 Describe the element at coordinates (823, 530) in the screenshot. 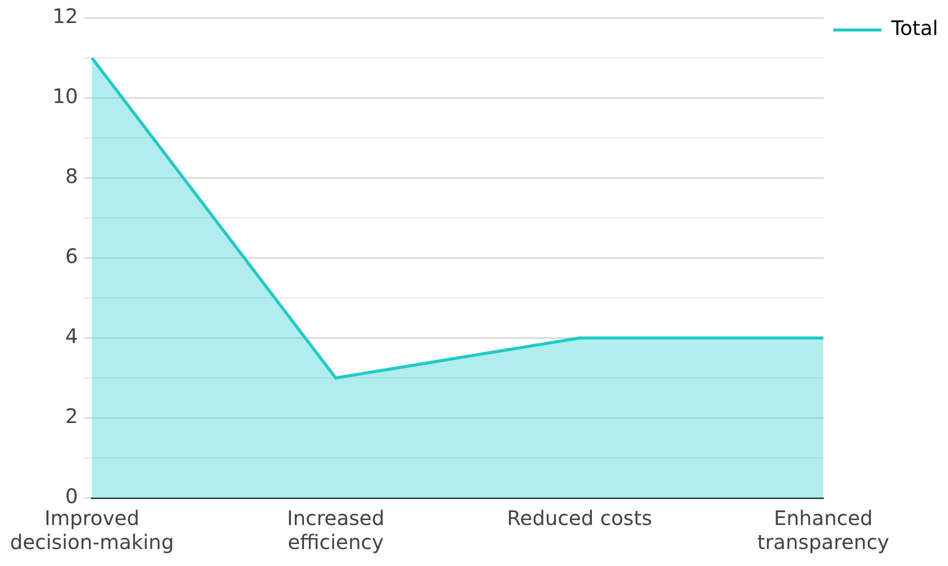

I see `x-tick-label: Enhanced transparency` at that location.